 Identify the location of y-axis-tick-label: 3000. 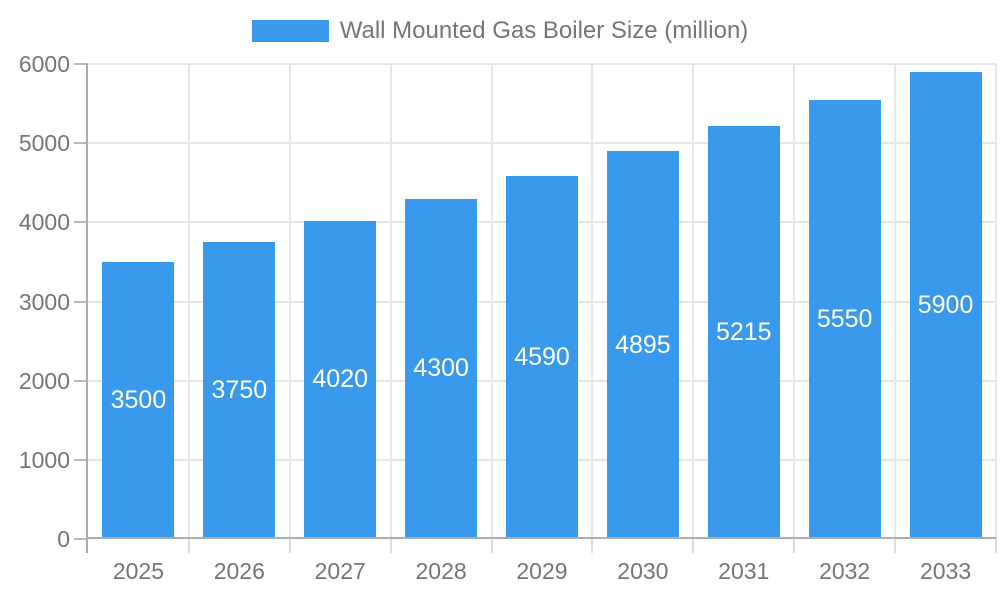
(44, 301).